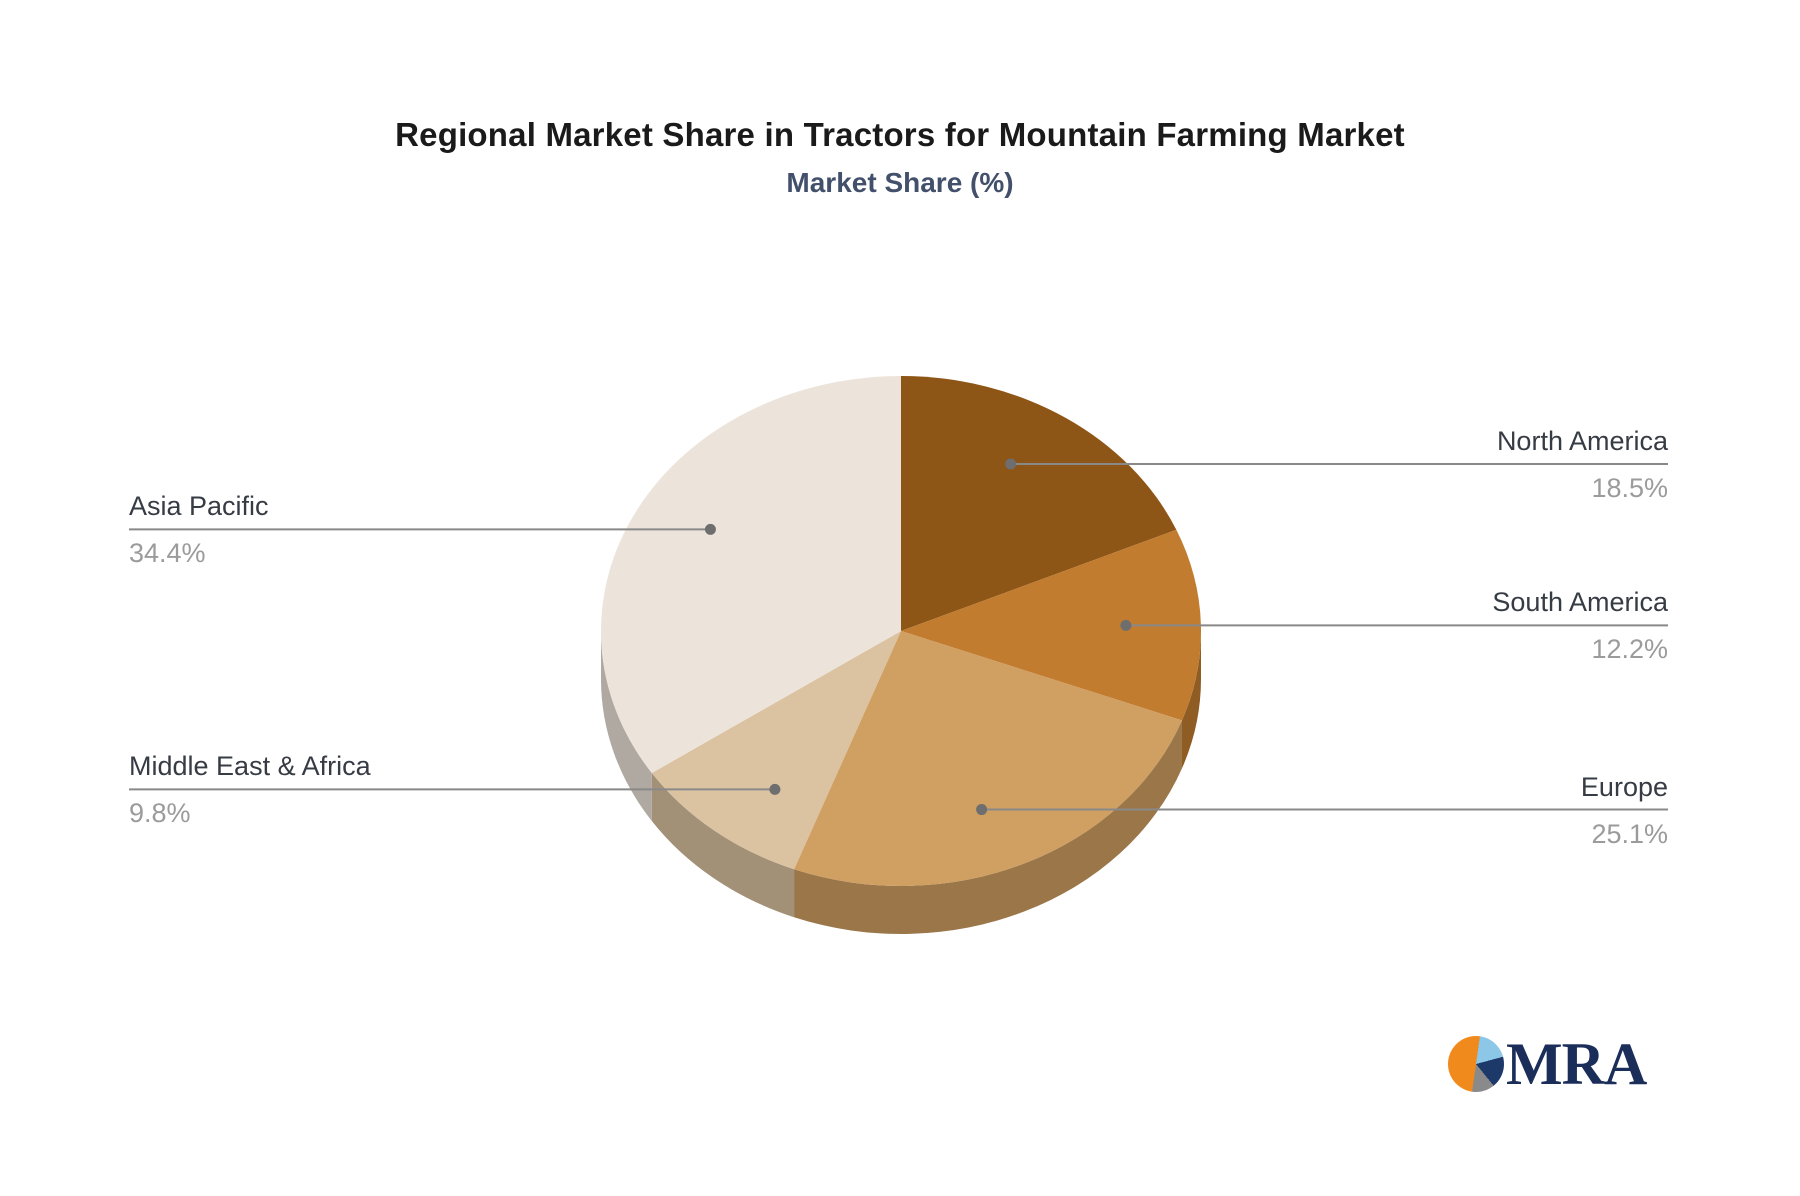 This screenshot has height=1196, width=1800. Describe the element at coordinates (723, 845) in the screenshot. I see `pie-slice-side-middle-east-africa` at that location.